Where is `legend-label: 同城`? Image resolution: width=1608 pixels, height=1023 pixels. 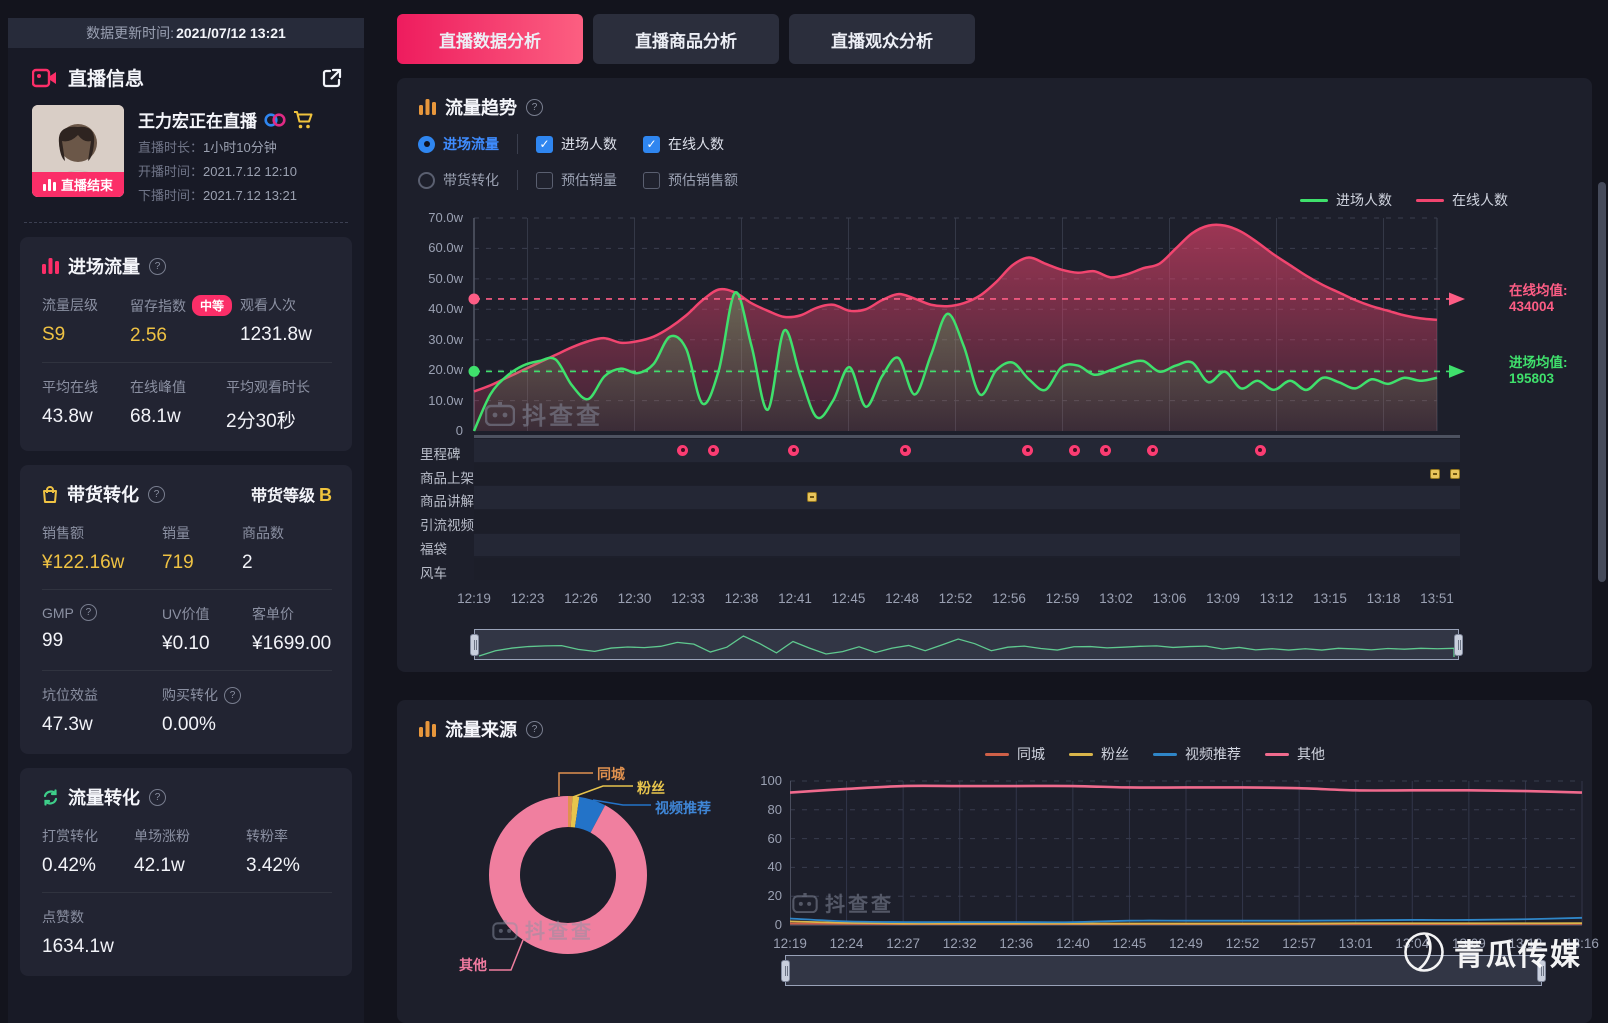
legend-label: 同城 is located at coordinates (1031, 754).